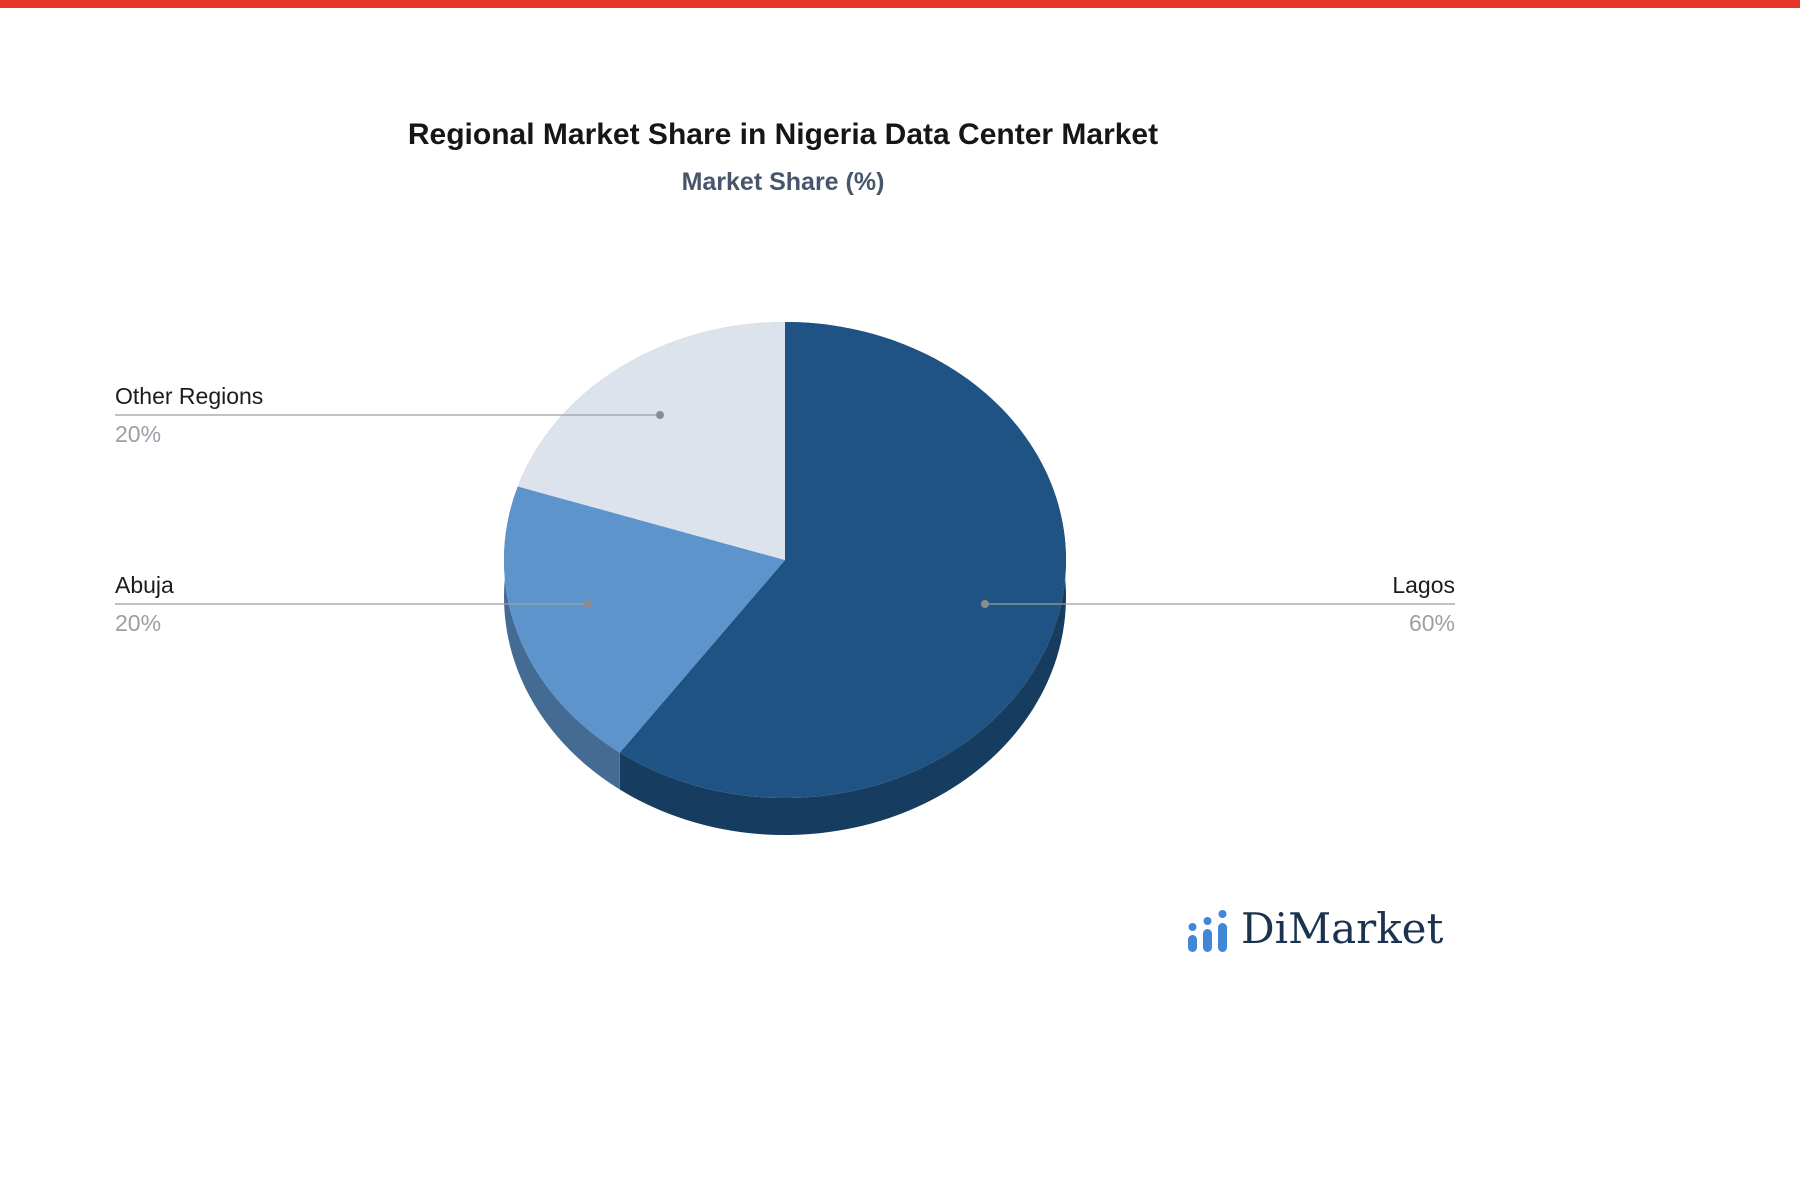 This screenshot has height=1196, width=1800. What do you see at coordinates (189, 396) in the screenshot?
I see `slice-label-other-regions: Other Regions` at bounding box center [189, 396].